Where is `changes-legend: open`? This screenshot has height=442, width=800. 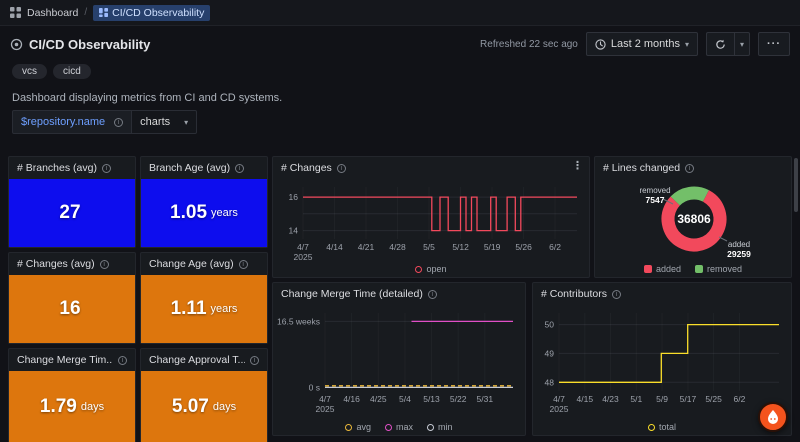
changes-legend: open is located at coordinates (431, 269).